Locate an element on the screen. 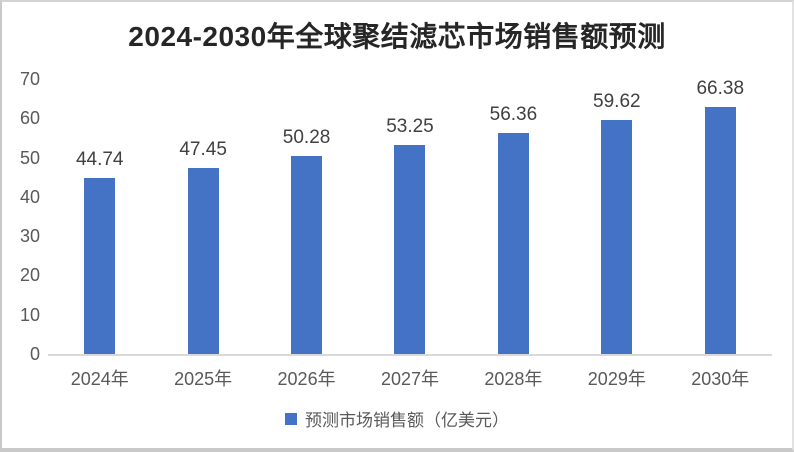  bar-column: 53.25 is located at coordinates (409, 216).